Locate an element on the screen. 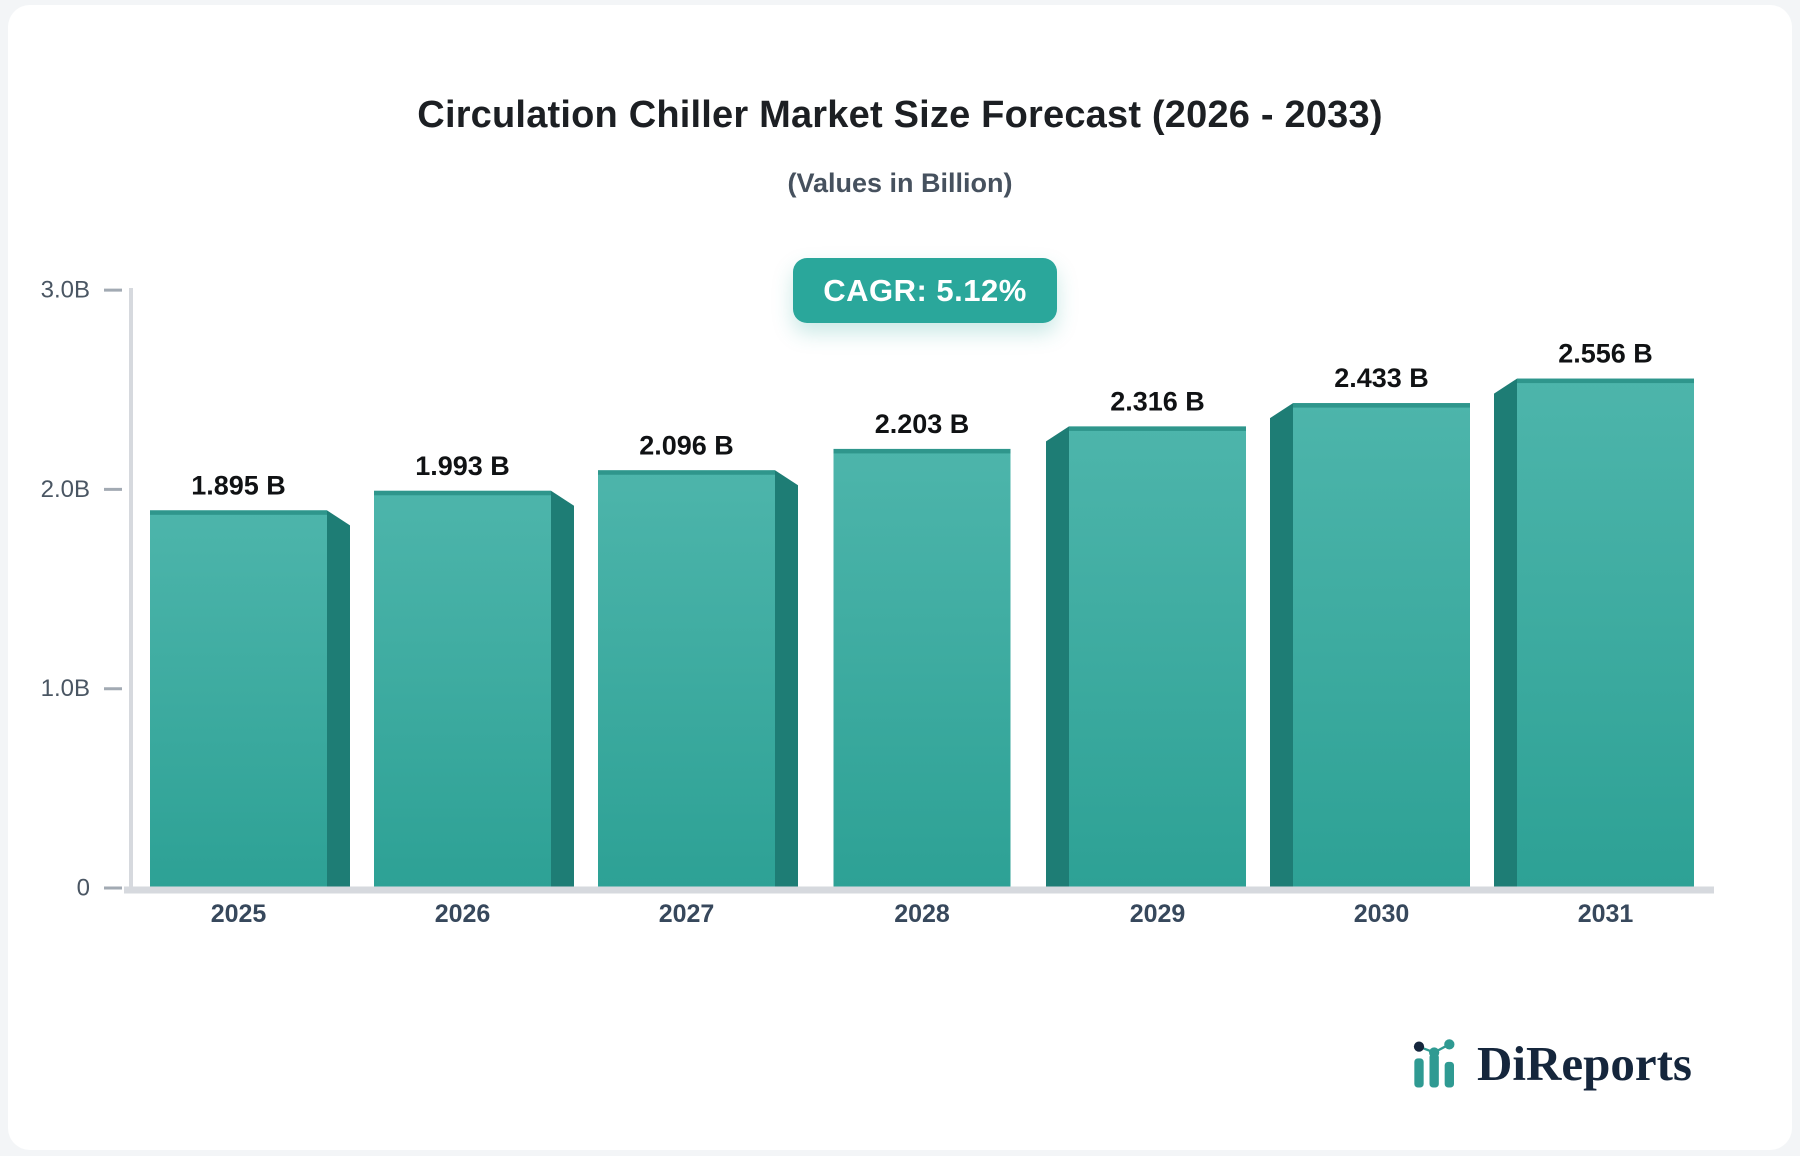 The image size is (1800, 1156). x-axis-label: 2028 is located at coordinates (922, 914).